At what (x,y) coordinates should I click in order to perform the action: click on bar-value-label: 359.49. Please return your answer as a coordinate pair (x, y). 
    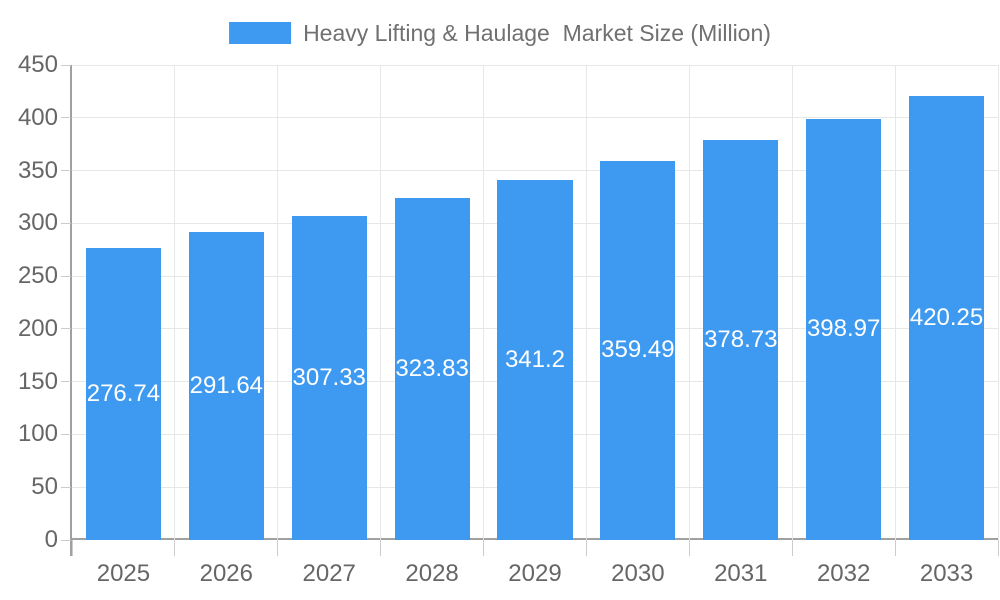
    Looking at the image, I should click on (638, 350).